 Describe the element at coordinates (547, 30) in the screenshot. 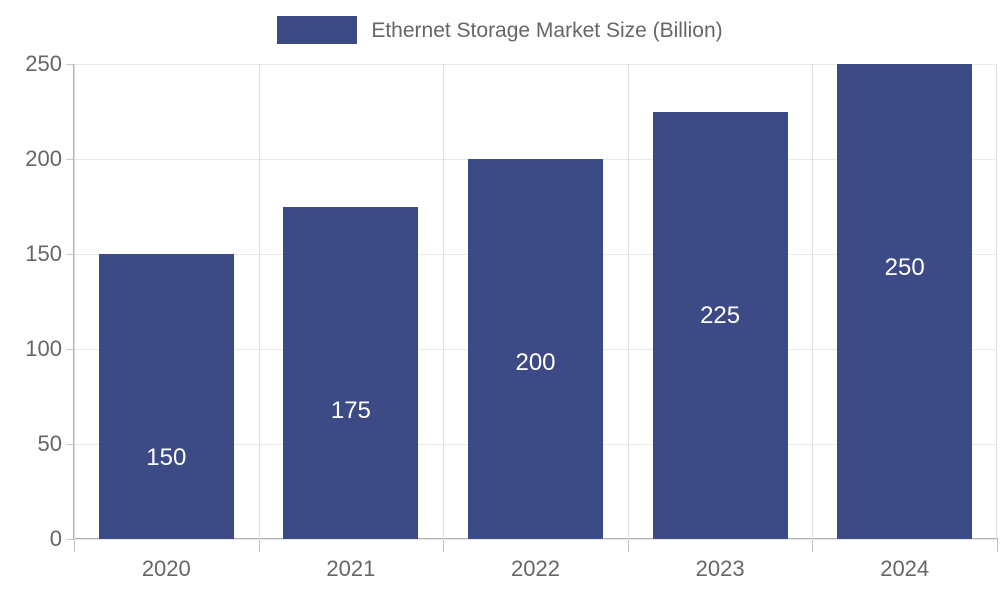

I see `legend-label: Ethernet Storage Market Size (Billion)` at that location.